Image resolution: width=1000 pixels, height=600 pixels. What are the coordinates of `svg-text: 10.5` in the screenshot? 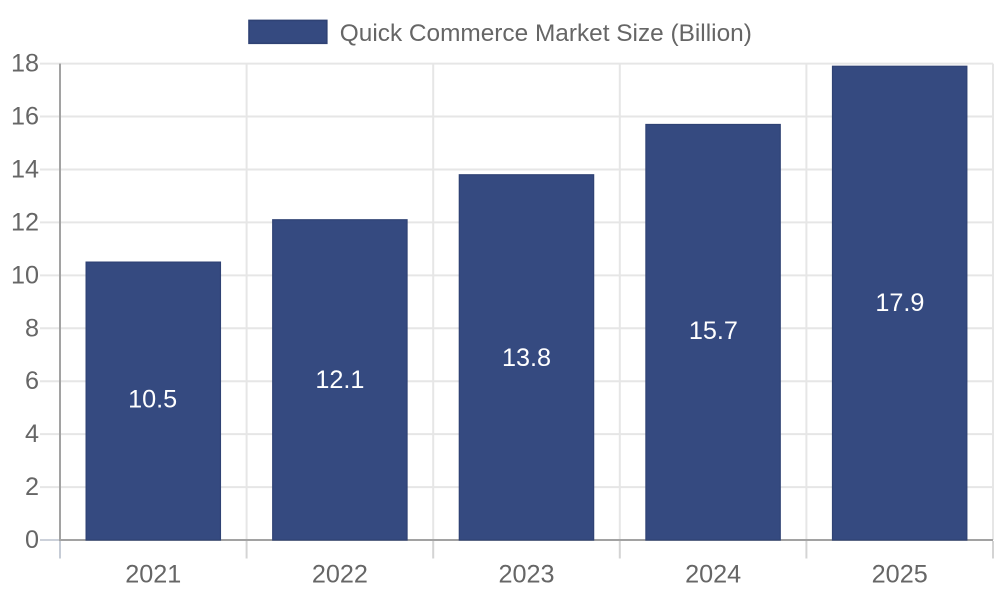 It's located at (152, 400).